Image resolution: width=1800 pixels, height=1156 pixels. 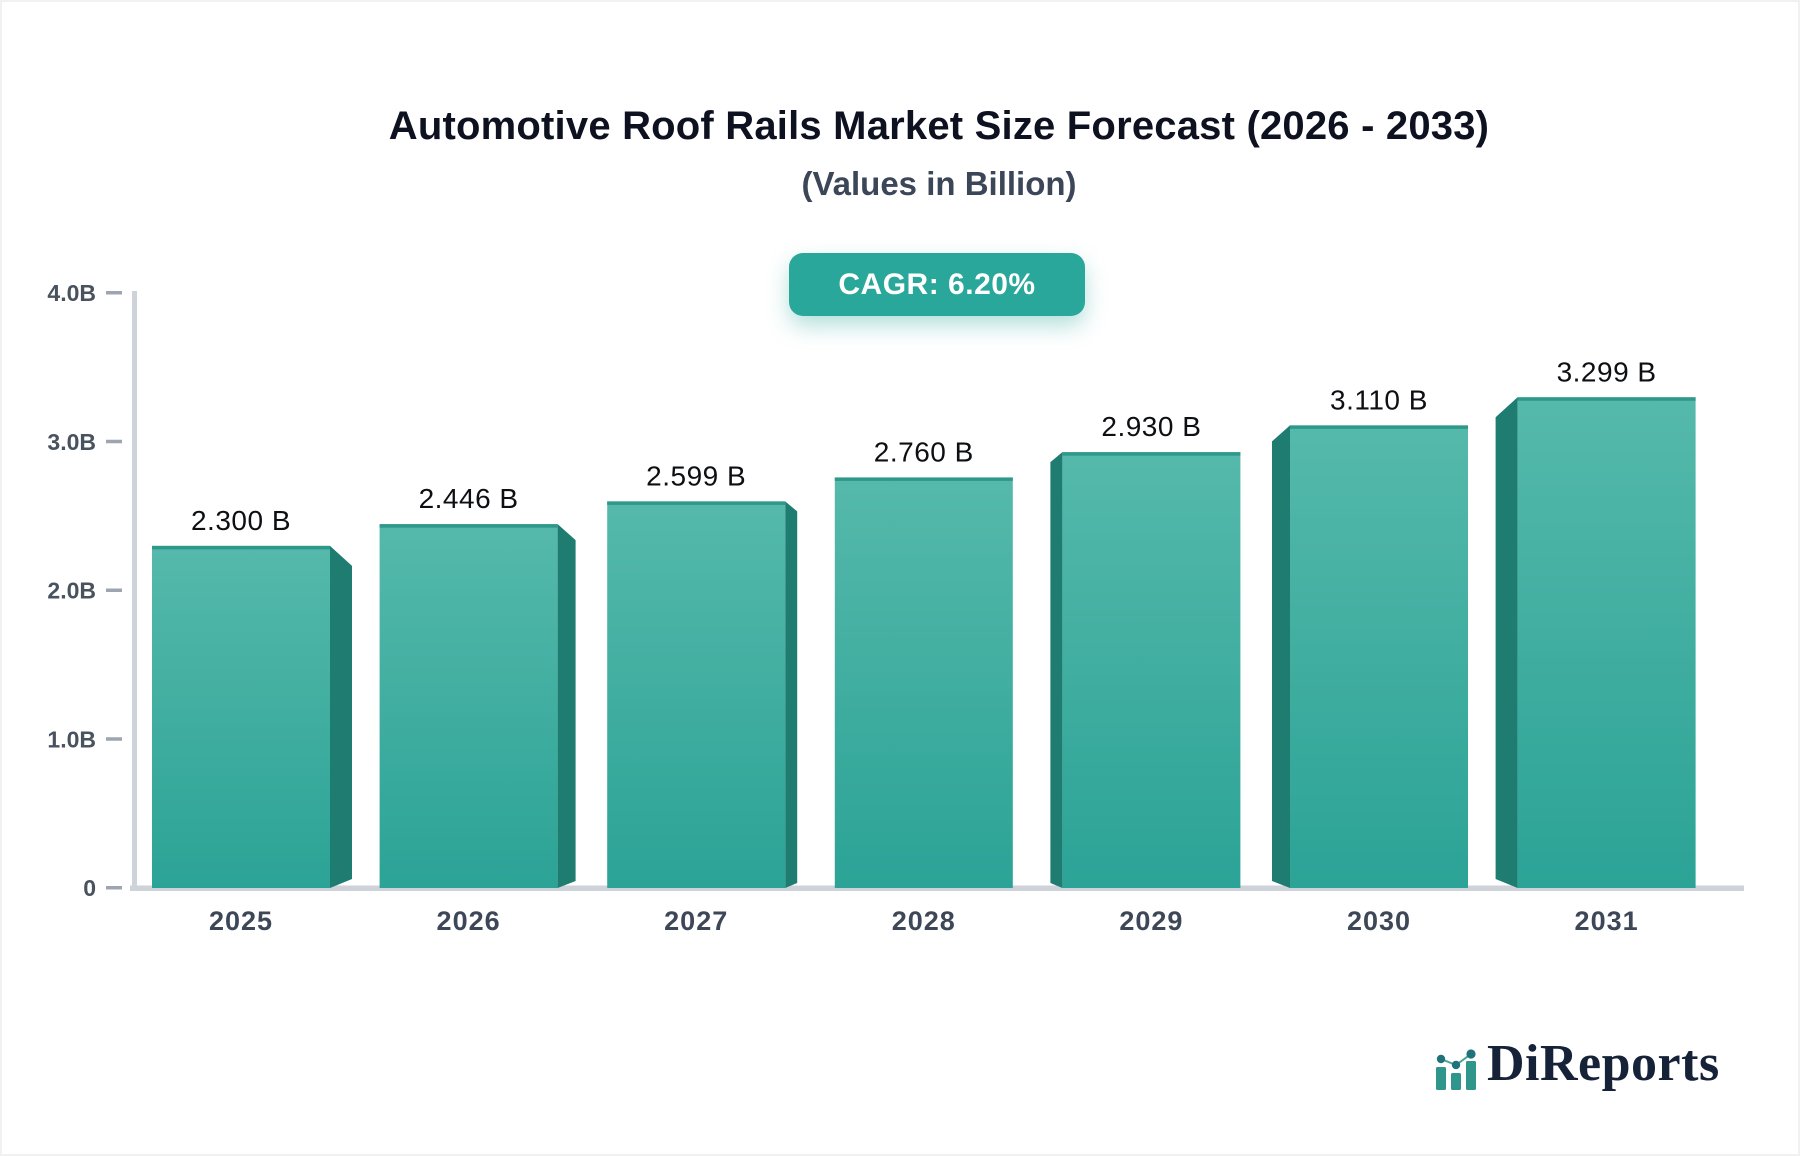 I want to click on bar-value-label: 3.299 B, so click(x=1607, y=371).